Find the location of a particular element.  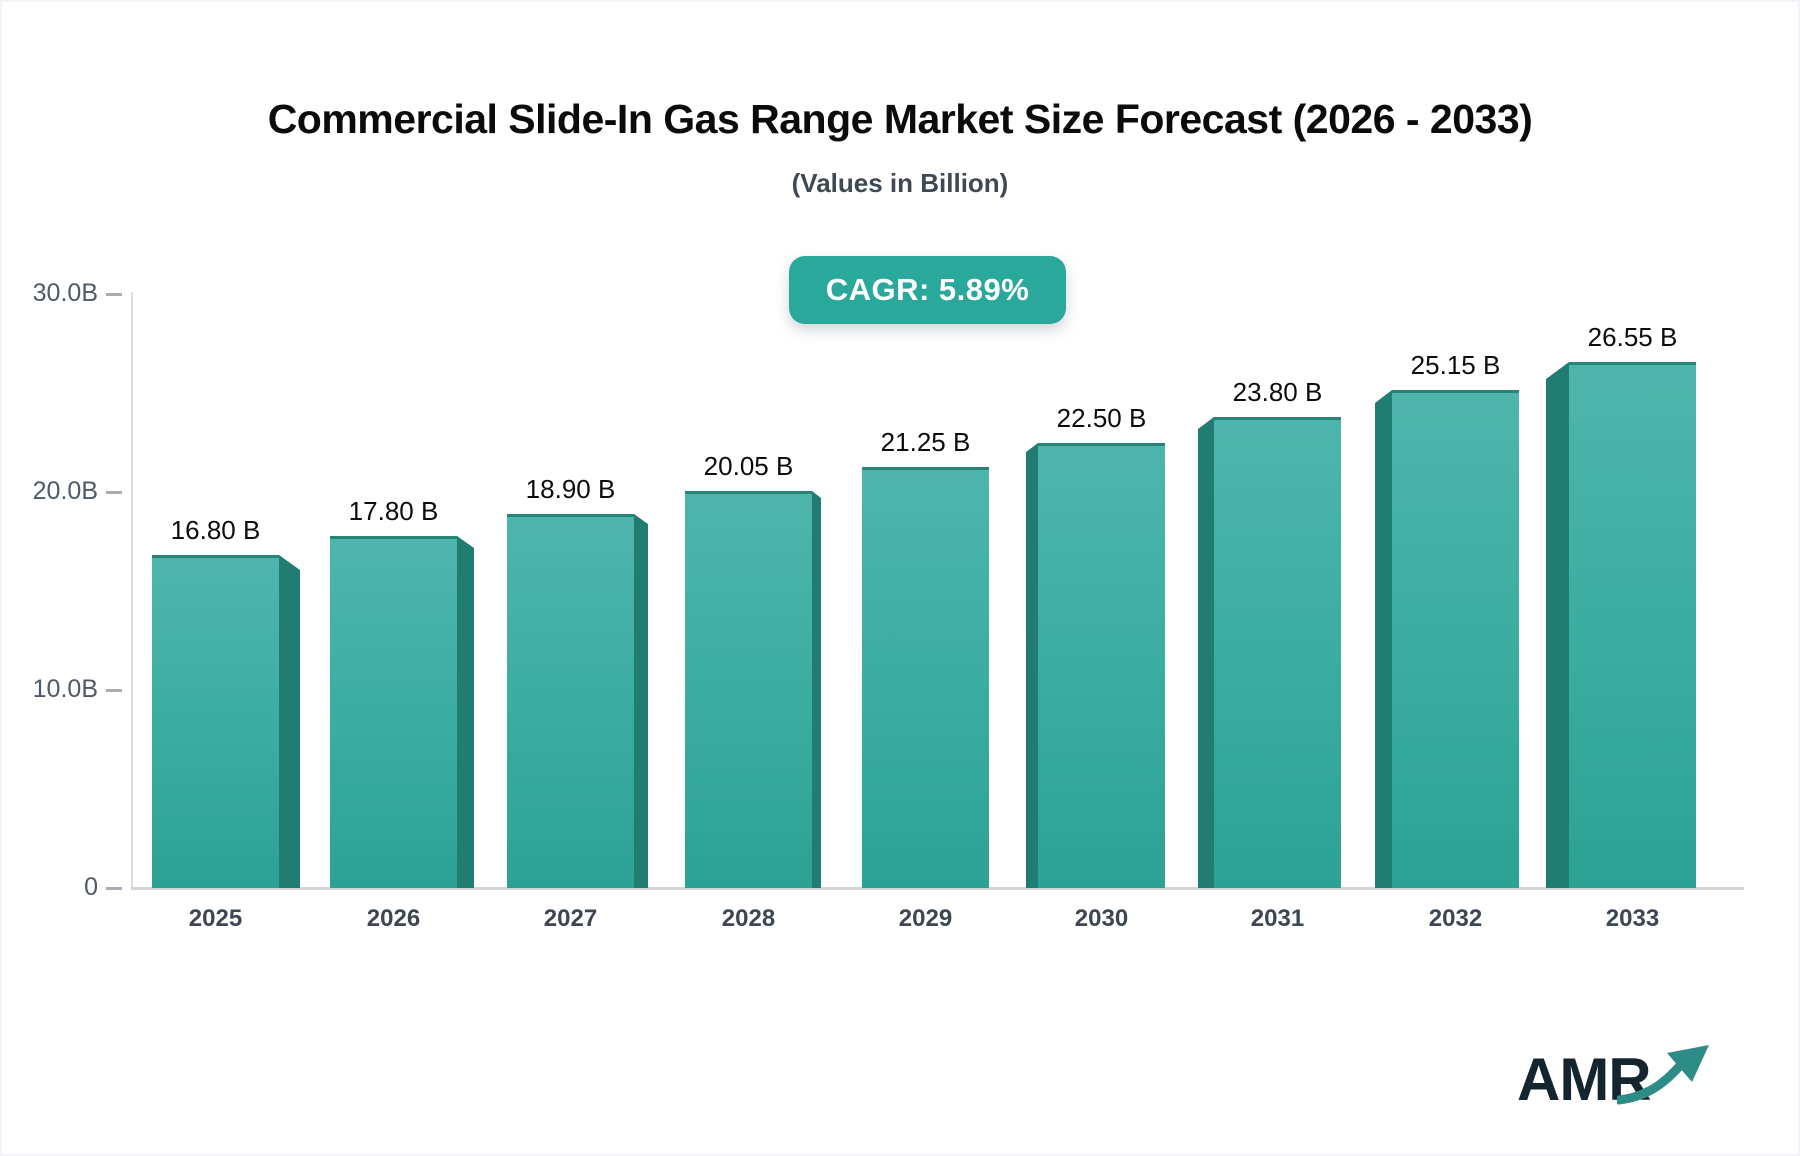

bar-value-label: 18.90 B is located at coordinates (570, 489).